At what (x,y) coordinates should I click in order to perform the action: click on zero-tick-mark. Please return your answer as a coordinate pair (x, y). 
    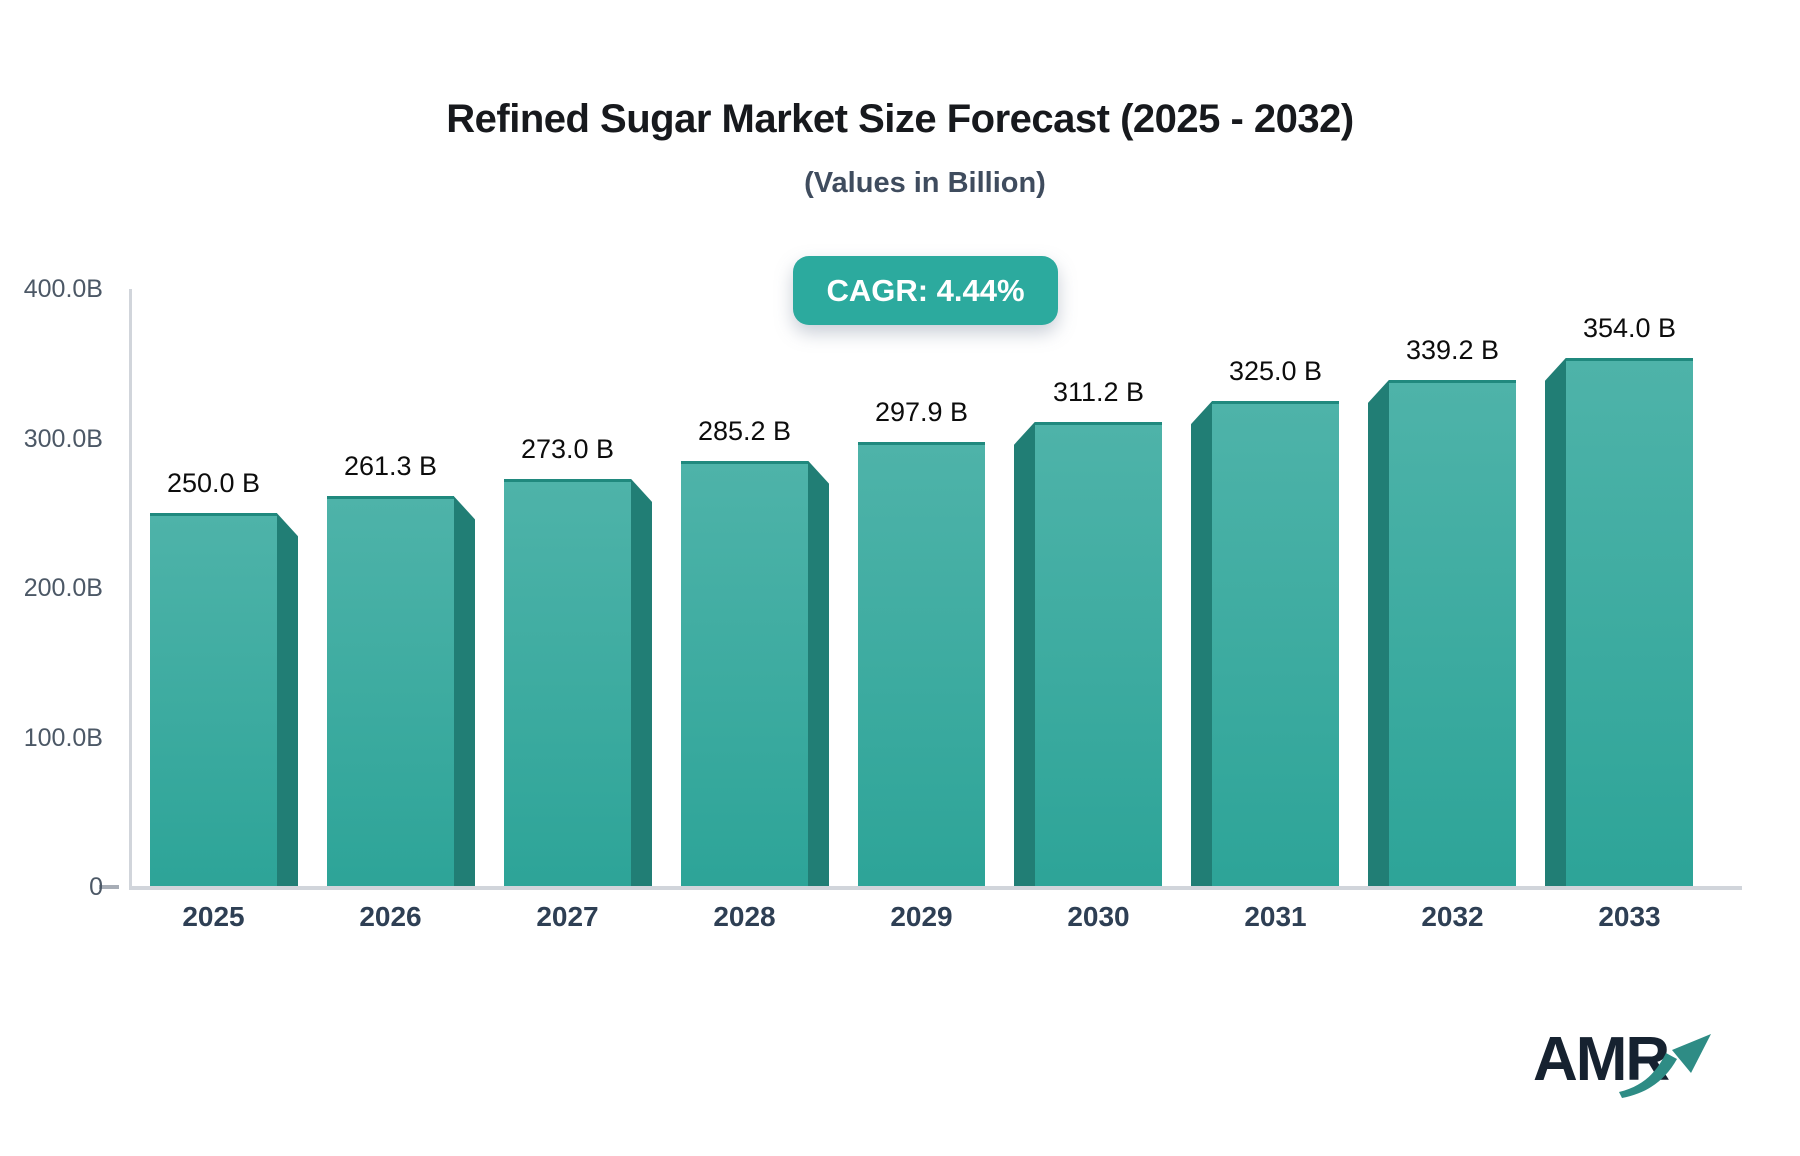
    Looking at the image, I should click on (109, 887).